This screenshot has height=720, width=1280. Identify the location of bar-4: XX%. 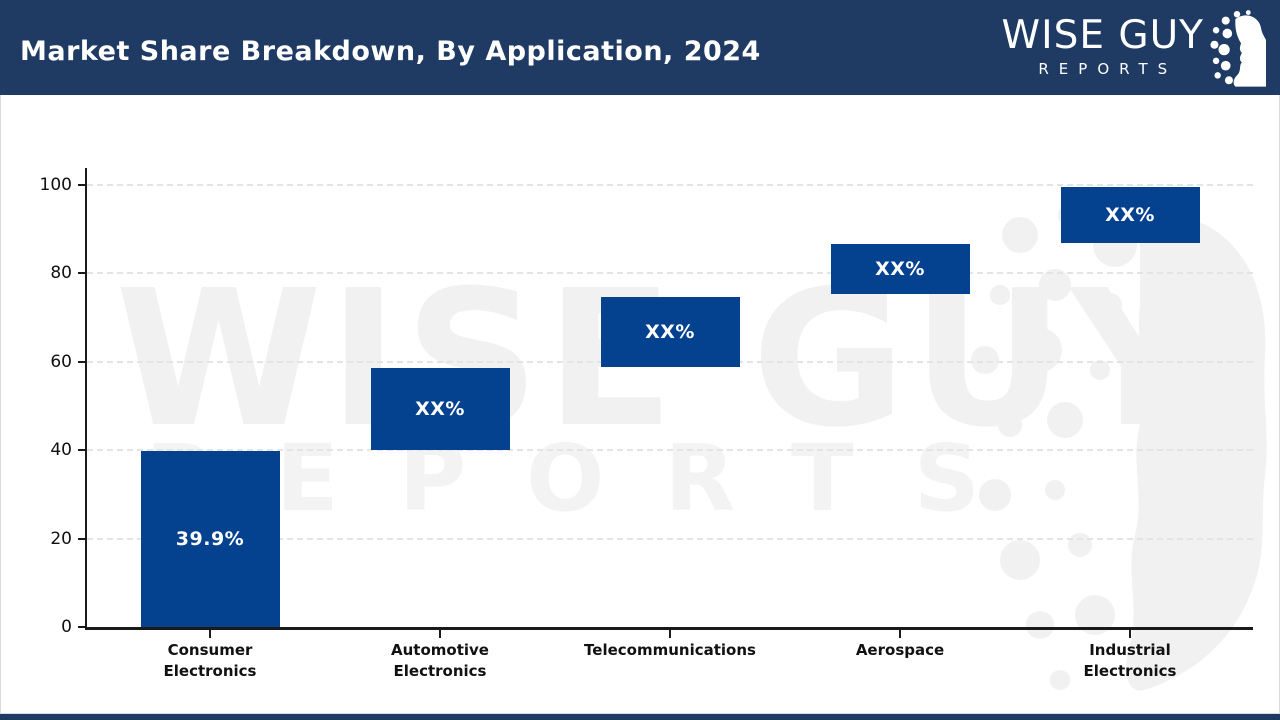
(900, 269).